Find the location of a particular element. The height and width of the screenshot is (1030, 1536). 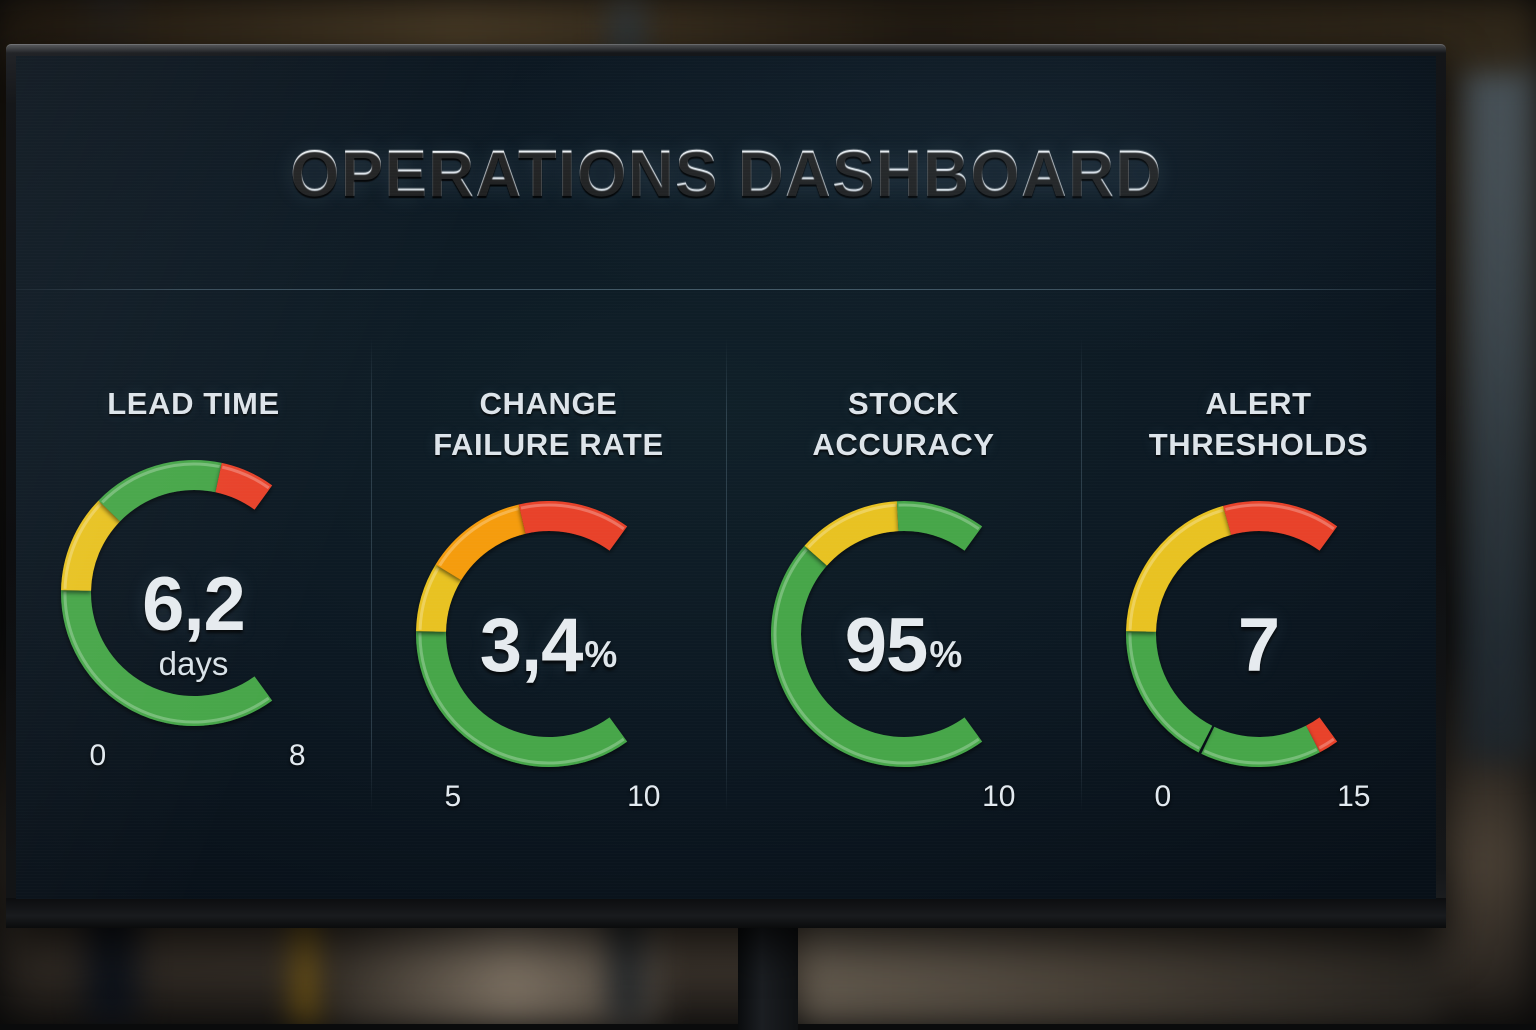

gauge-title-lead-time: LEAD TIME is located at coordinates (193, 403).